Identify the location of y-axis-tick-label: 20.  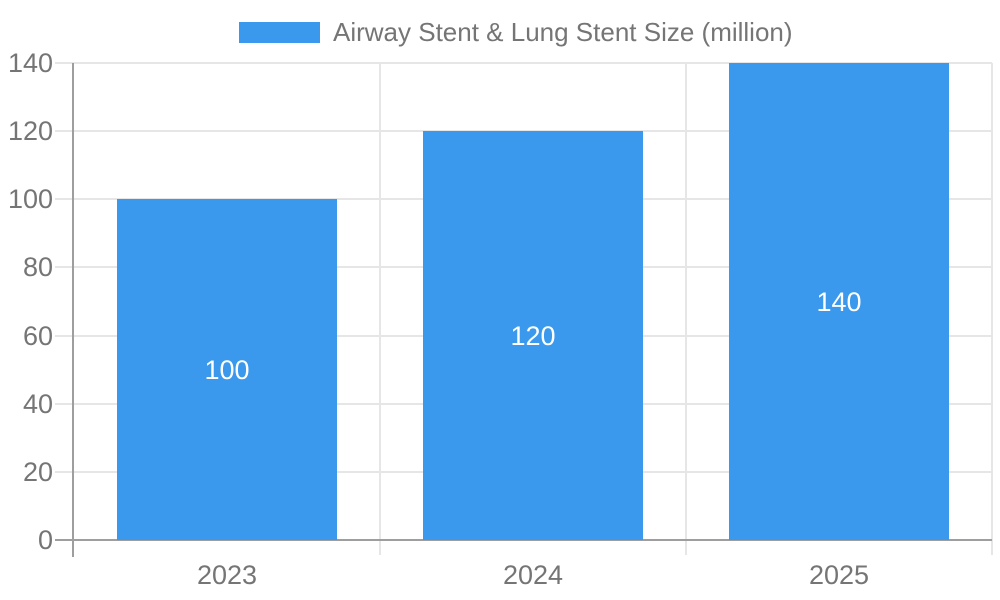
(37, 471).